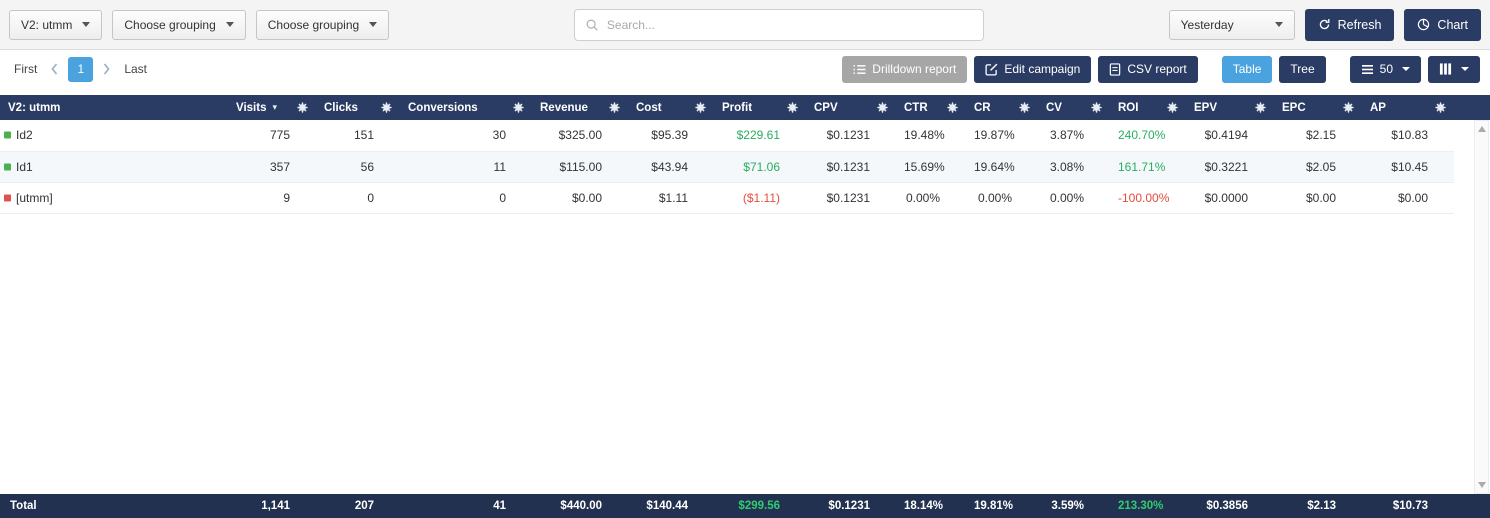 The height and width of the screenshot is (518, 1490). I want to click on date-range-dropdown: Yesterday, so click(1231, 24).